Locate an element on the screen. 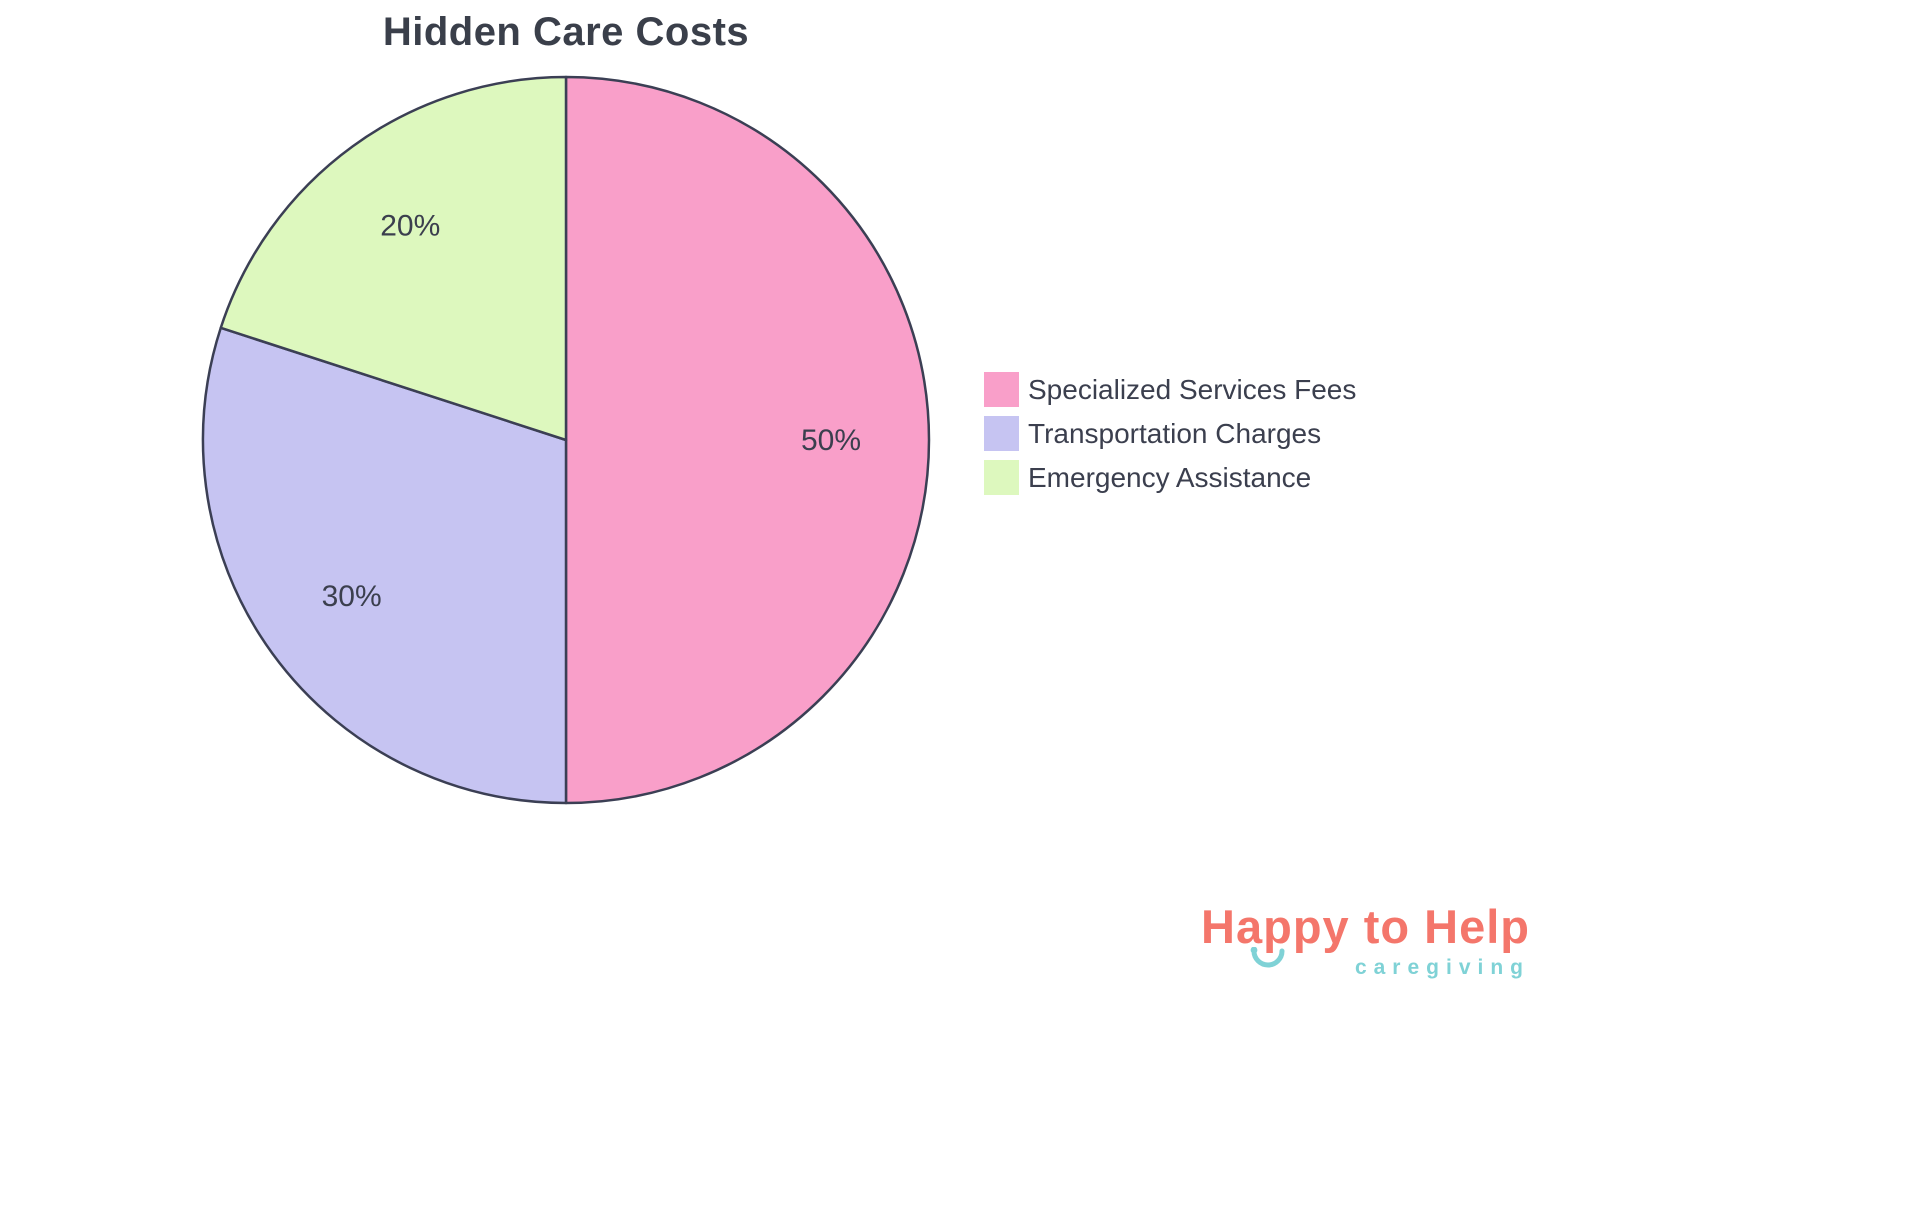 Image resolution: width=1920 pixels, height=1215 pixels. legend-label: Emergency Assistance is located at coordinates (1170, 477).